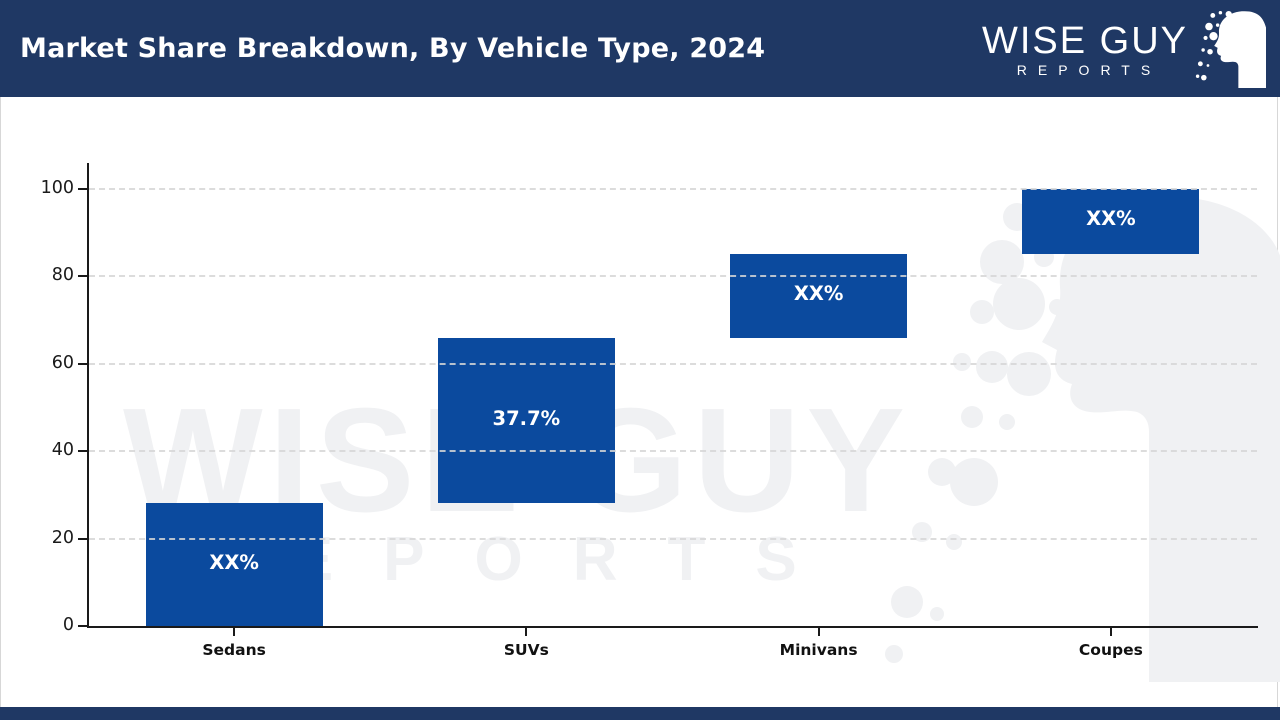  What do you see at coordinates (640, 713) in the screenshot?
I see `footer-bar` at bounding box center [640, 713].